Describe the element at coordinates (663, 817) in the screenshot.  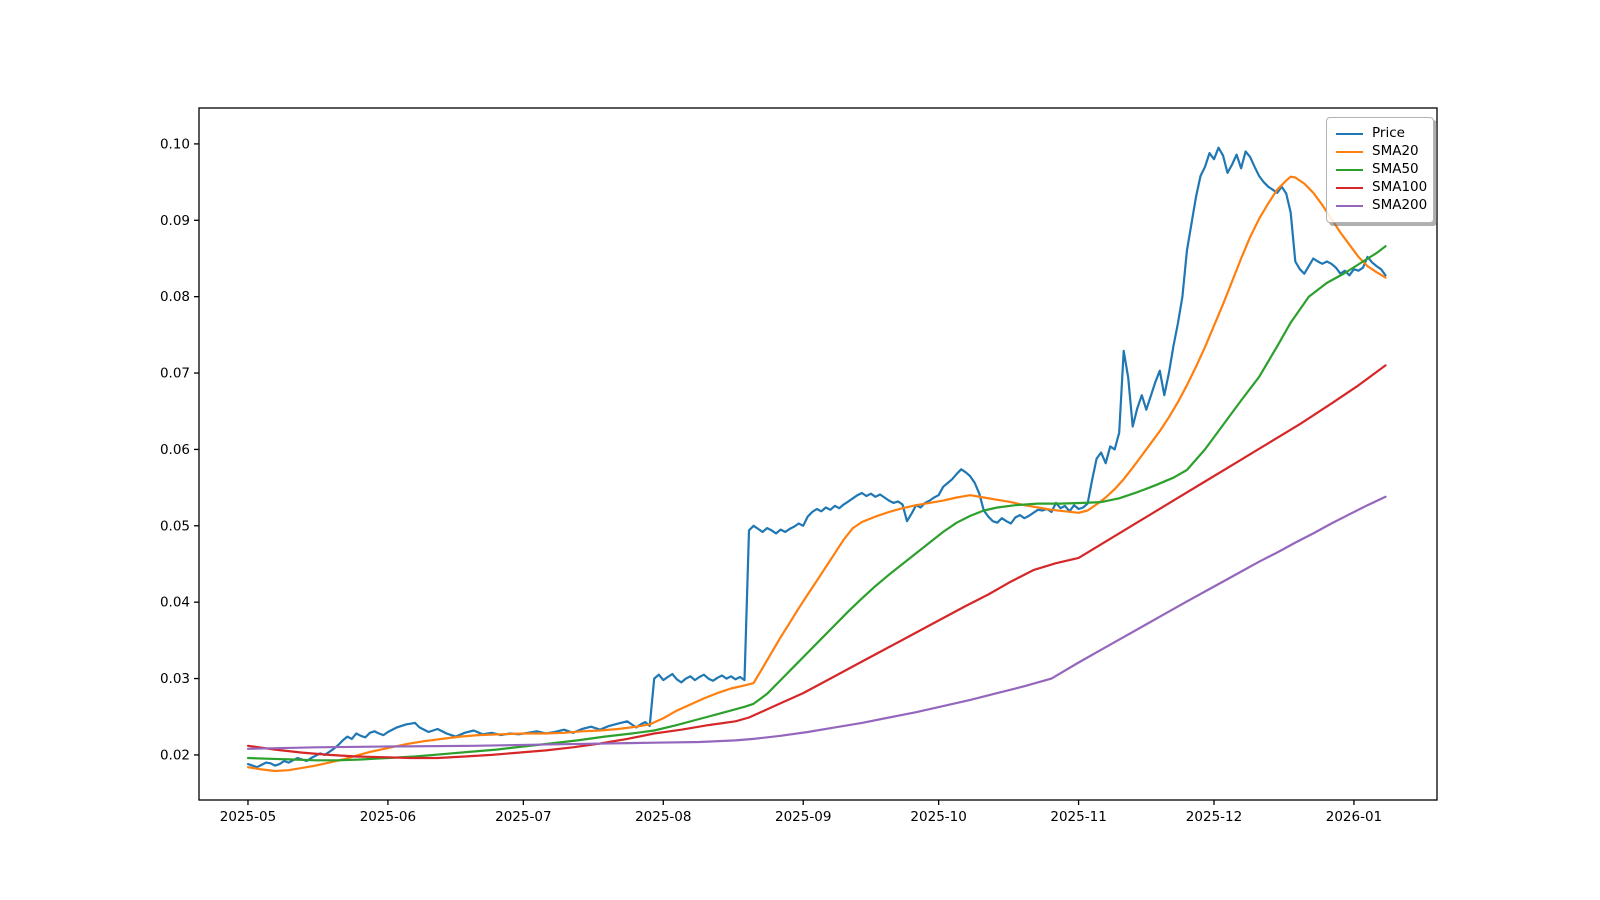
I see `x-tick-label: 2025-08` at that location.